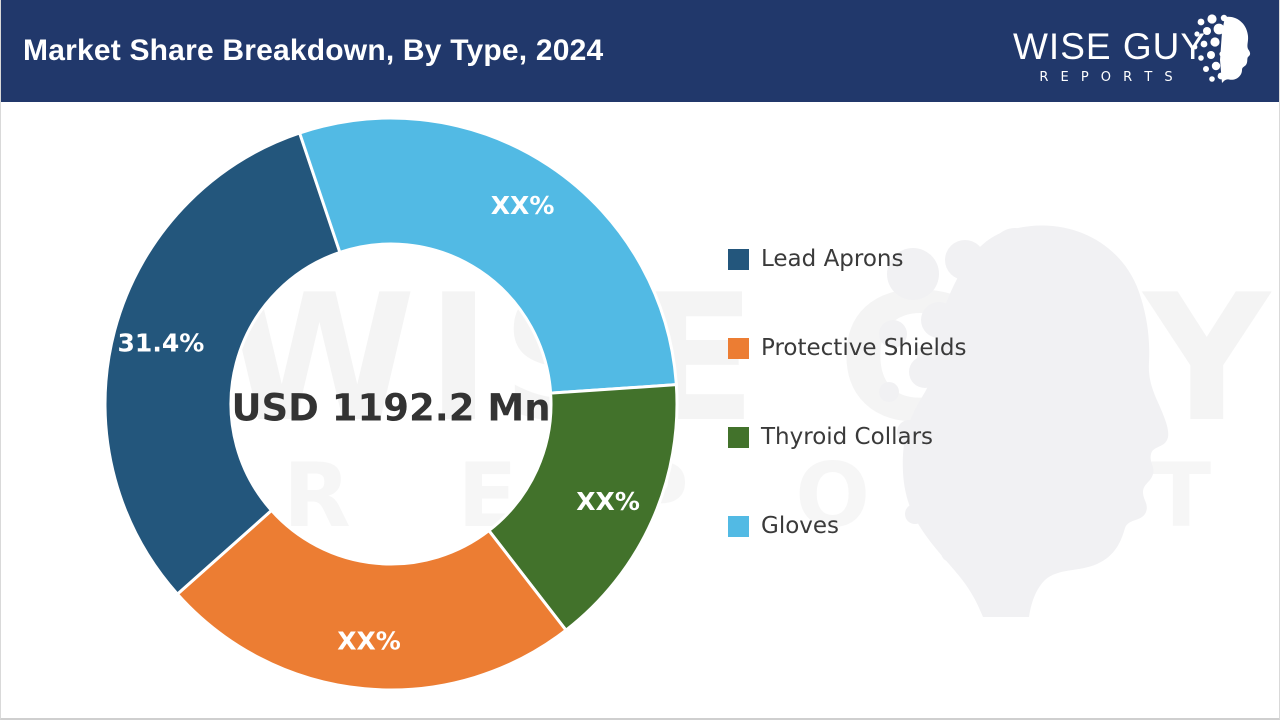 The height and width of the screenshot is (720, 1280). What do you see at coordinates (391, 408) in the screenshot?
I see `donut-center-value: USD 1192.2 Mn` at bounding box center [391, 408].